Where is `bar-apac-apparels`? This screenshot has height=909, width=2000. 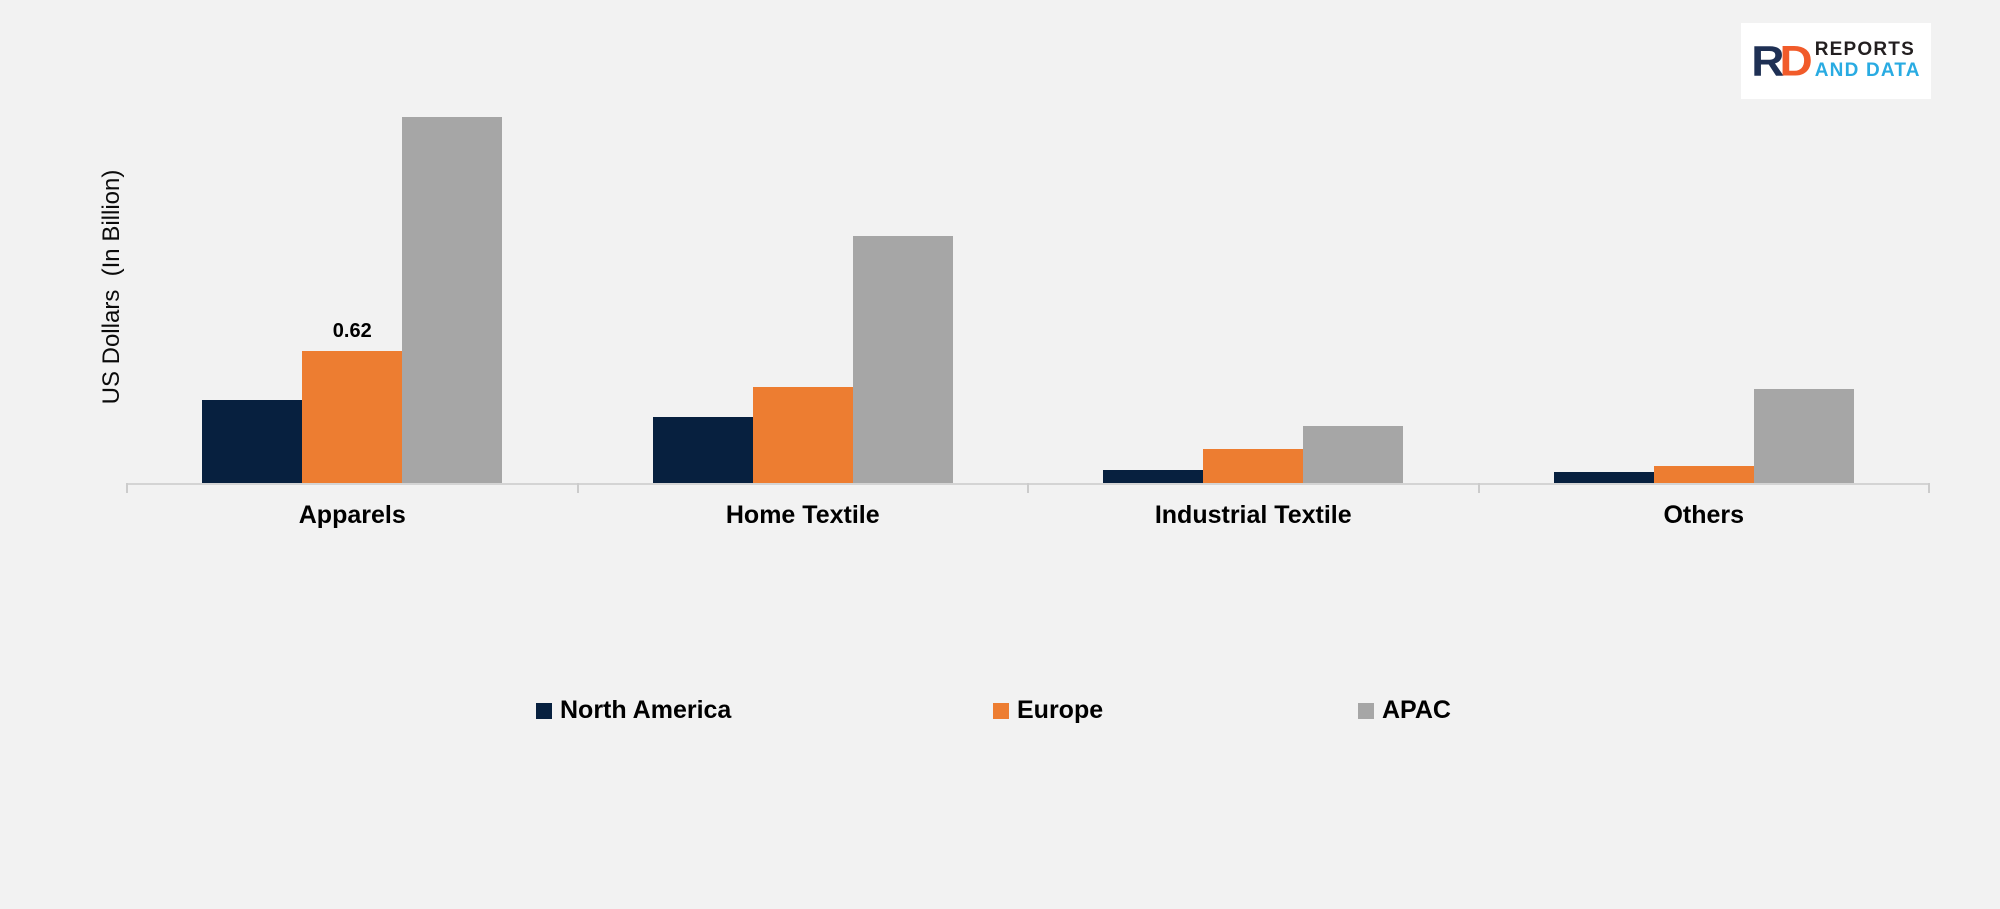 bar-apac-apparels is located at coordinates (452, 300).